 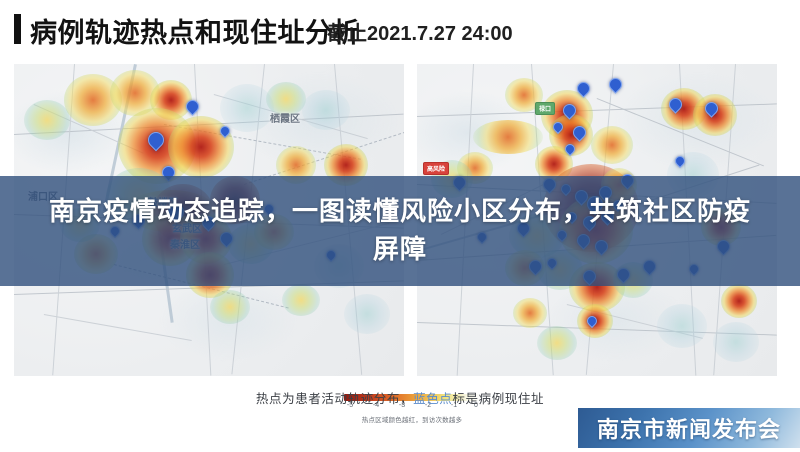 I want to click on caption-part-1: 热点为患者活动轨迹分布，, so click(x=334, y=399).